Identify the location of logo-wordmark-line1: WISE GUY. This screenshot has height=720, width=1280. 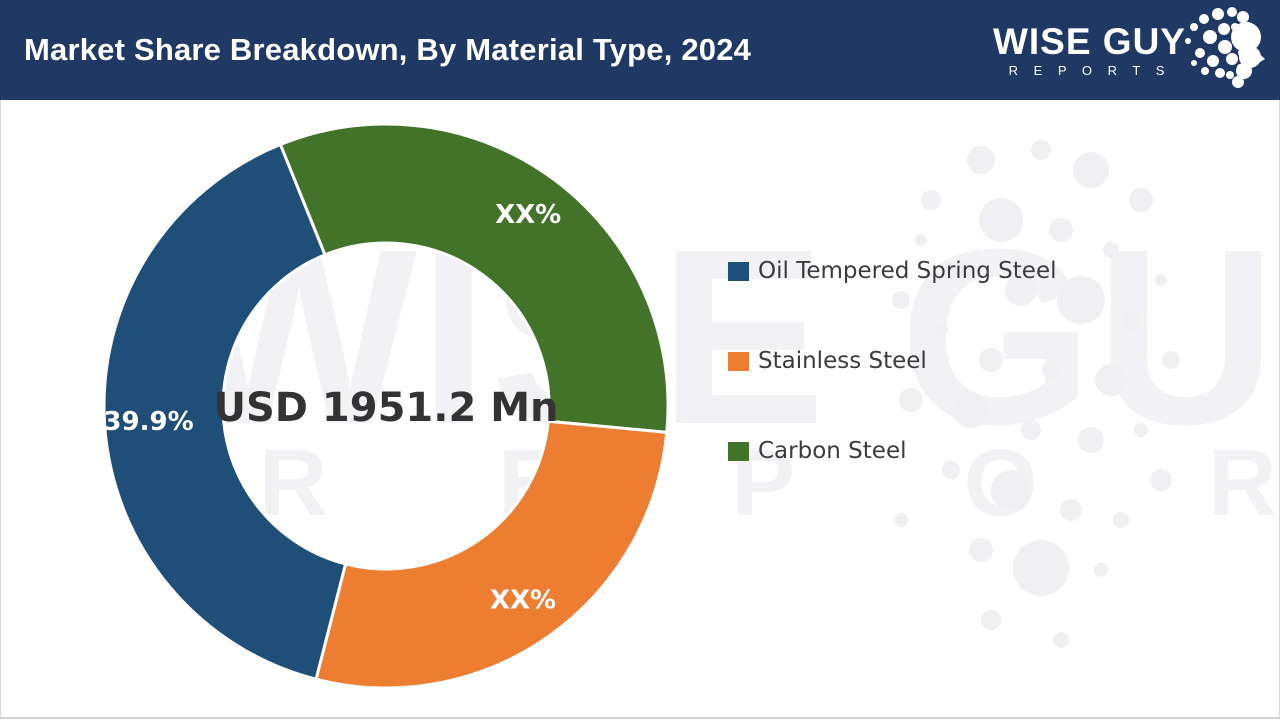
(1089, 41).